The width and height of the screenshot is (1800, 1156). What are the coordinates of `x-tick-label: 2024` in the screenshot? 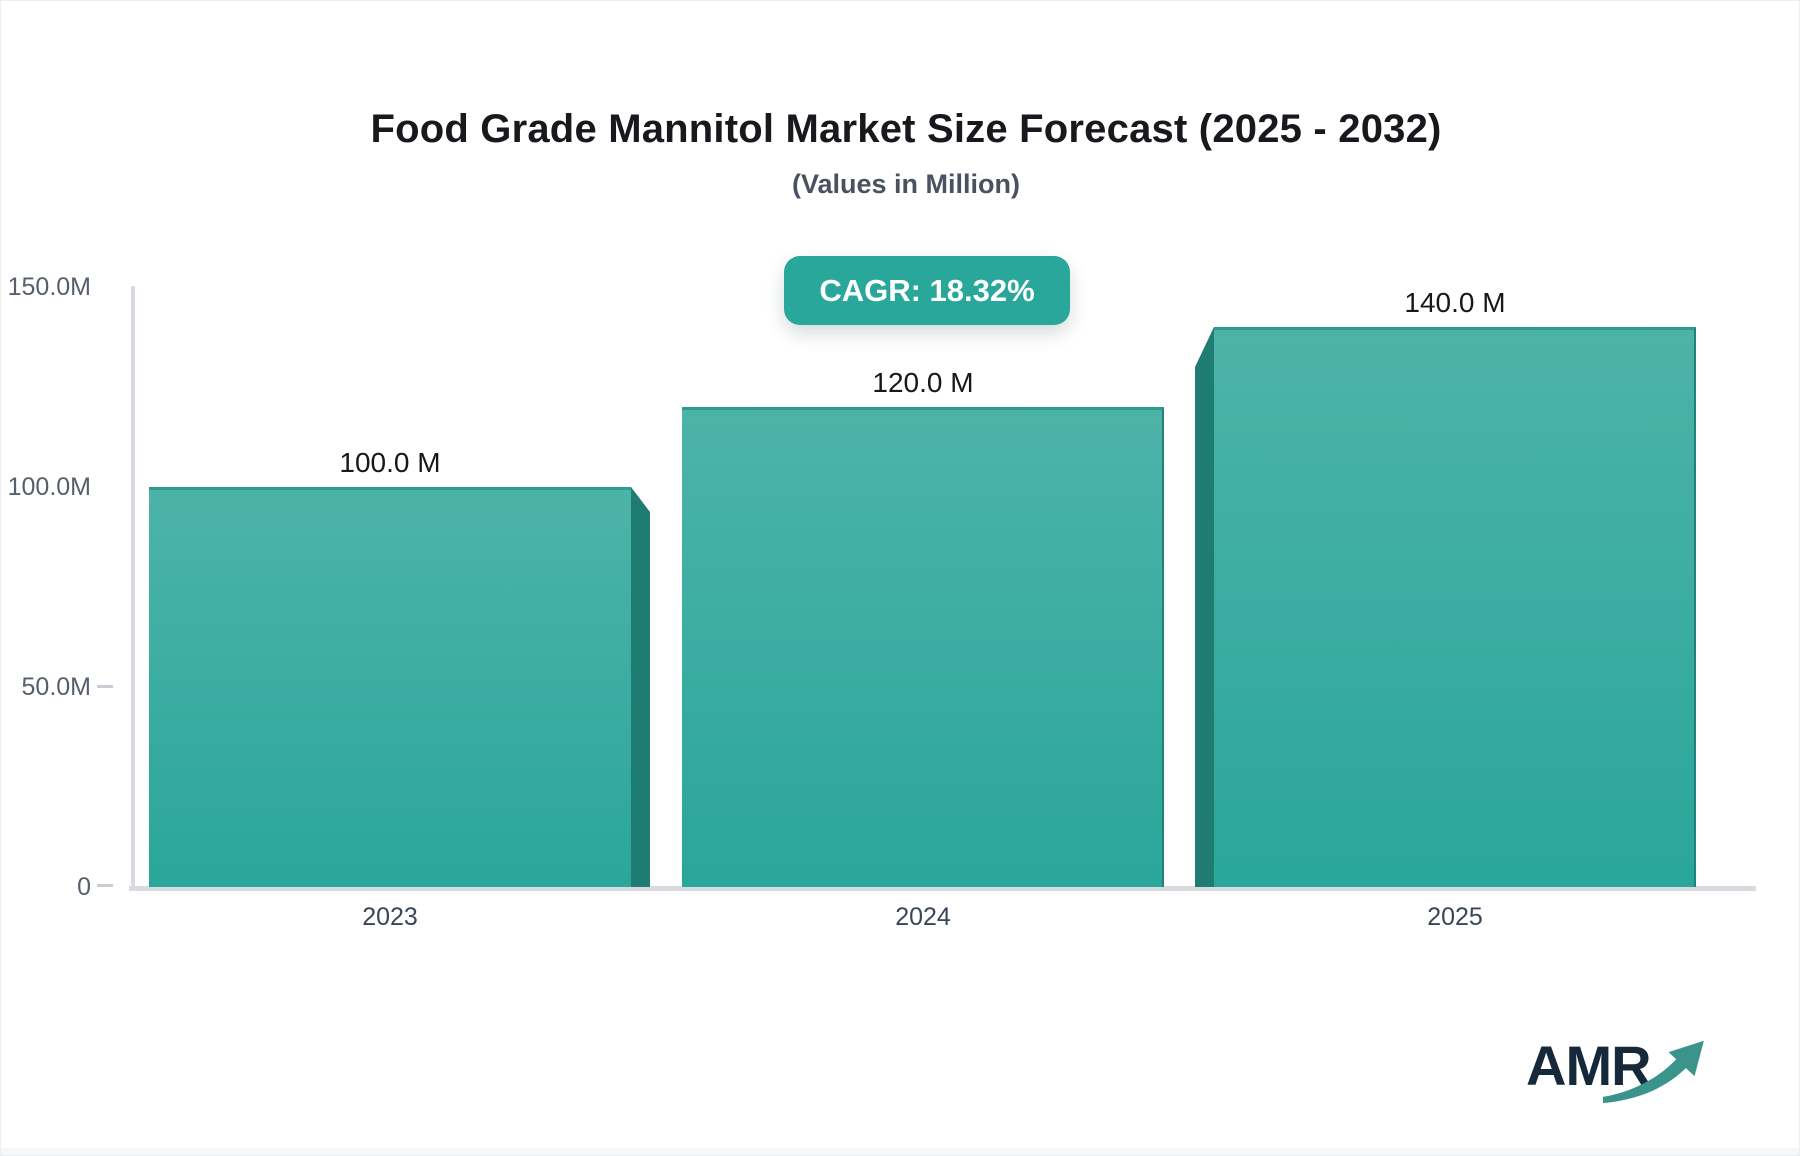 It's located at (923, 917).